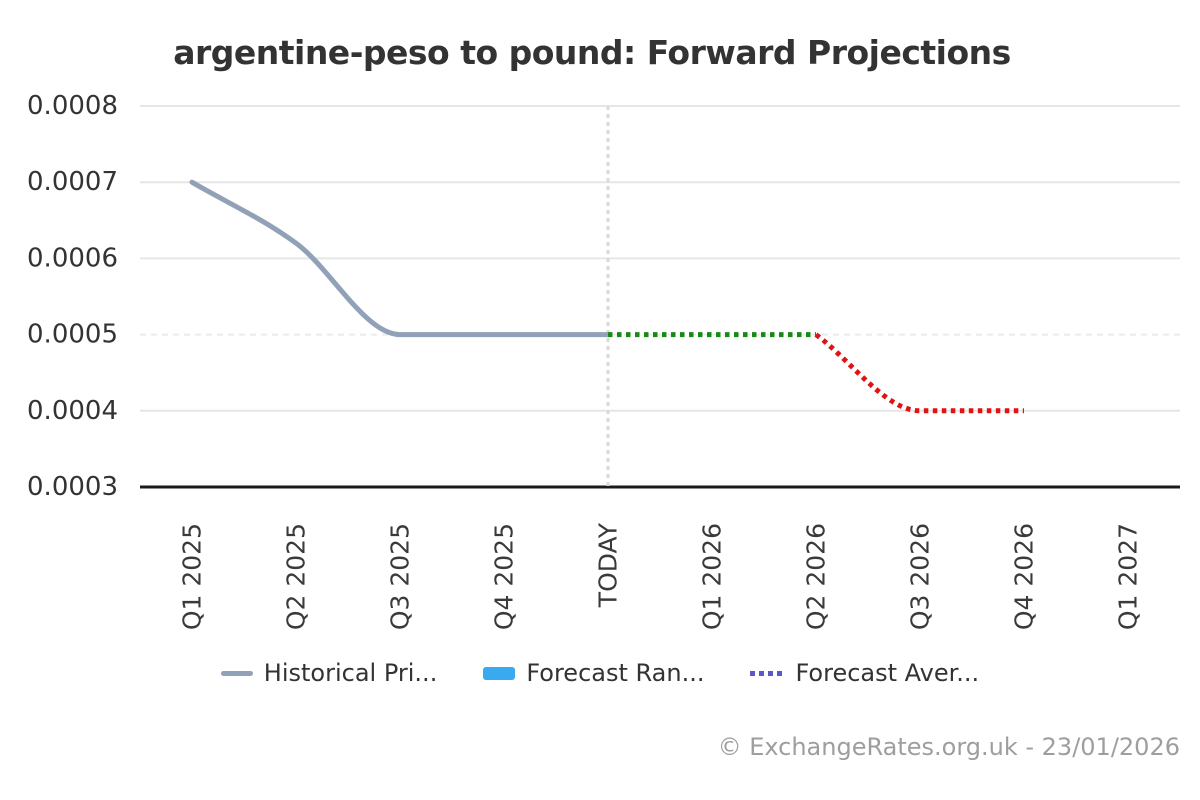 The width and height of the screenshot is (1200, 800). Describe the element at coordinates (72, 487) in the screenshot. I see `y-tick-label: 0.0003` at that location.